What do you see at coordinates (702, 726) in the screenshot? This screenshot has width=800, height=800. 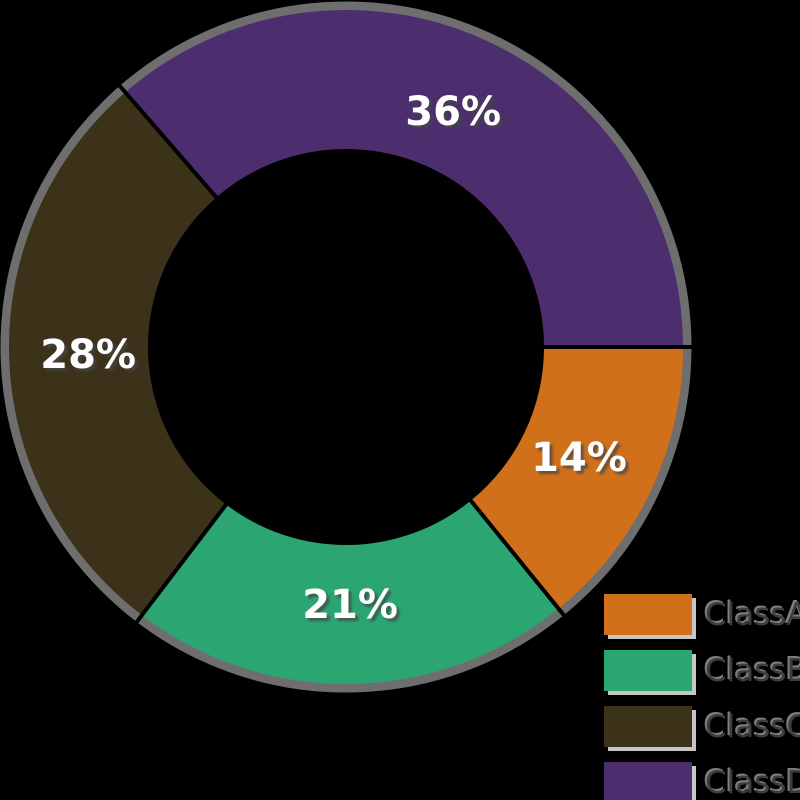 I see `legend-item: ClassC` at bounding box center [702, 726].